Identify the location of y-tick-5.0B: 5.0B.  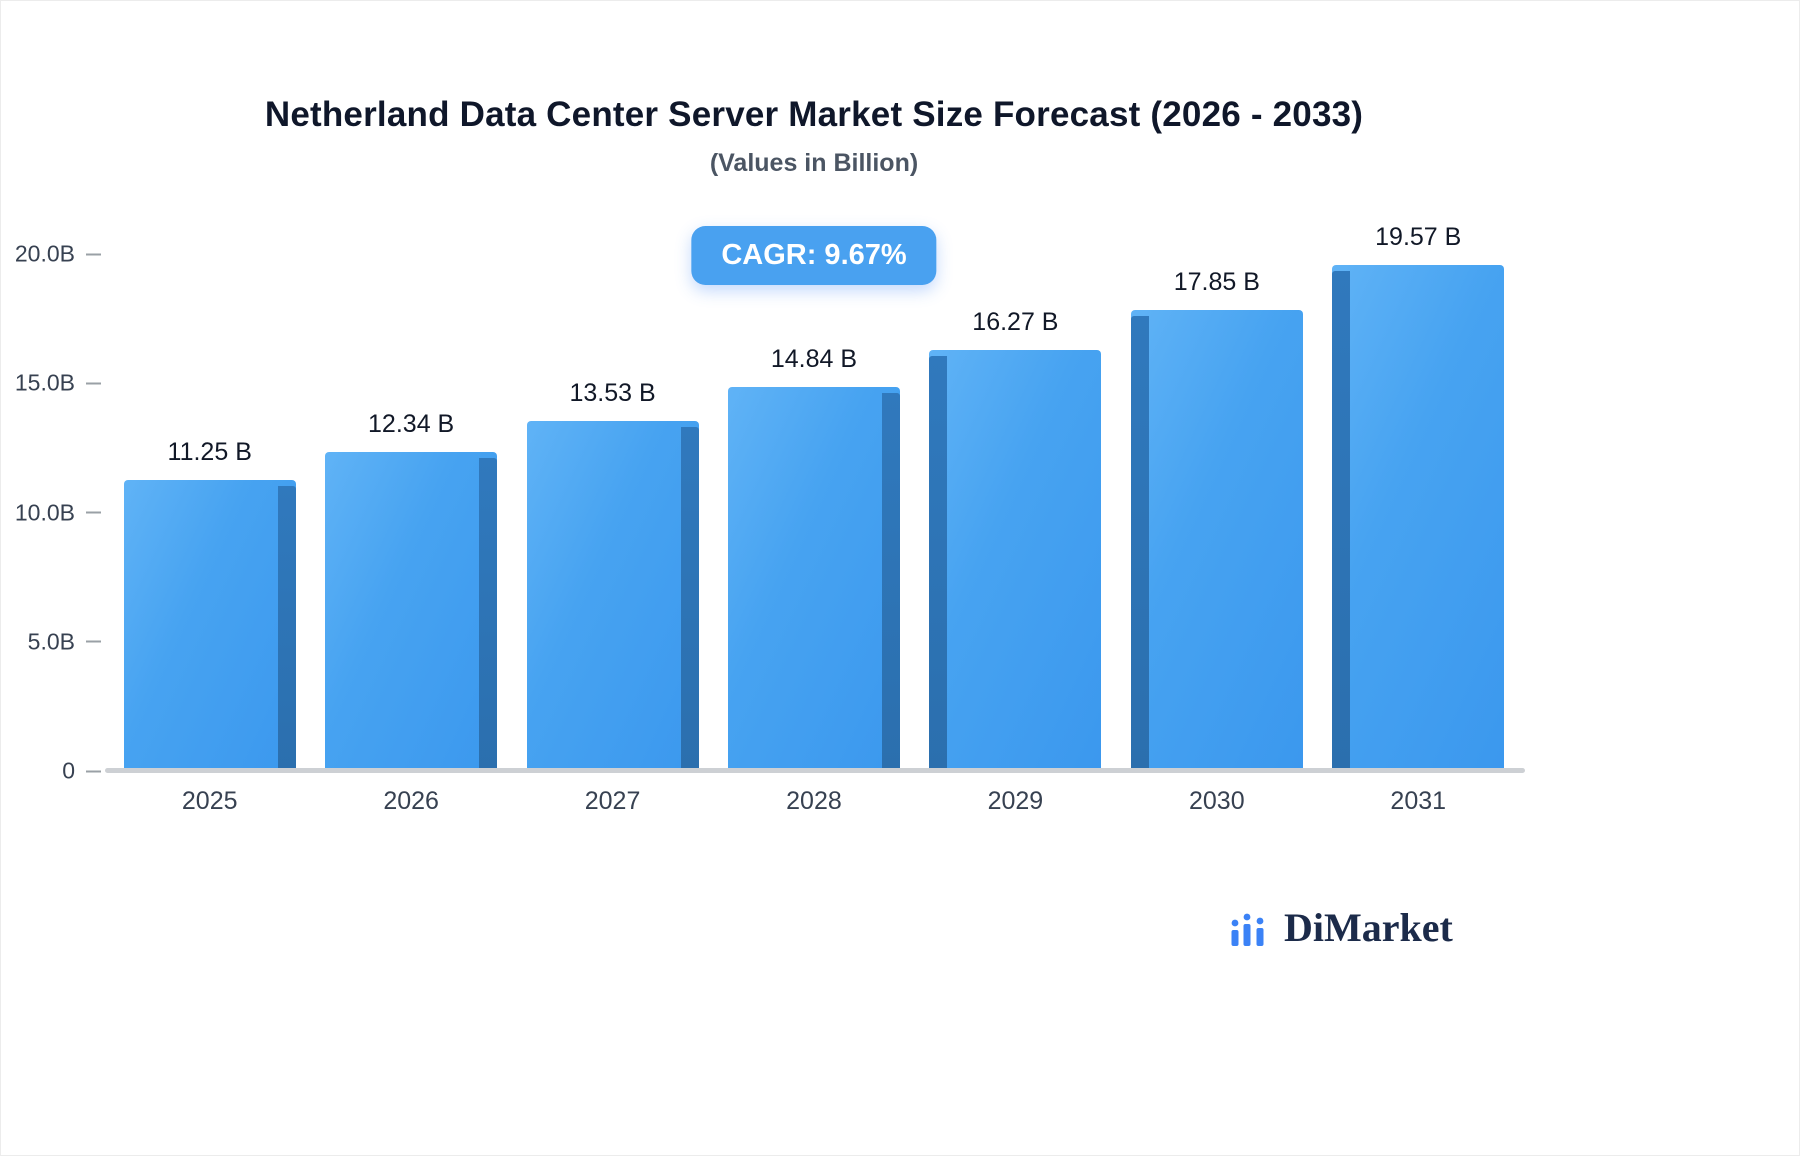
(64, 641).